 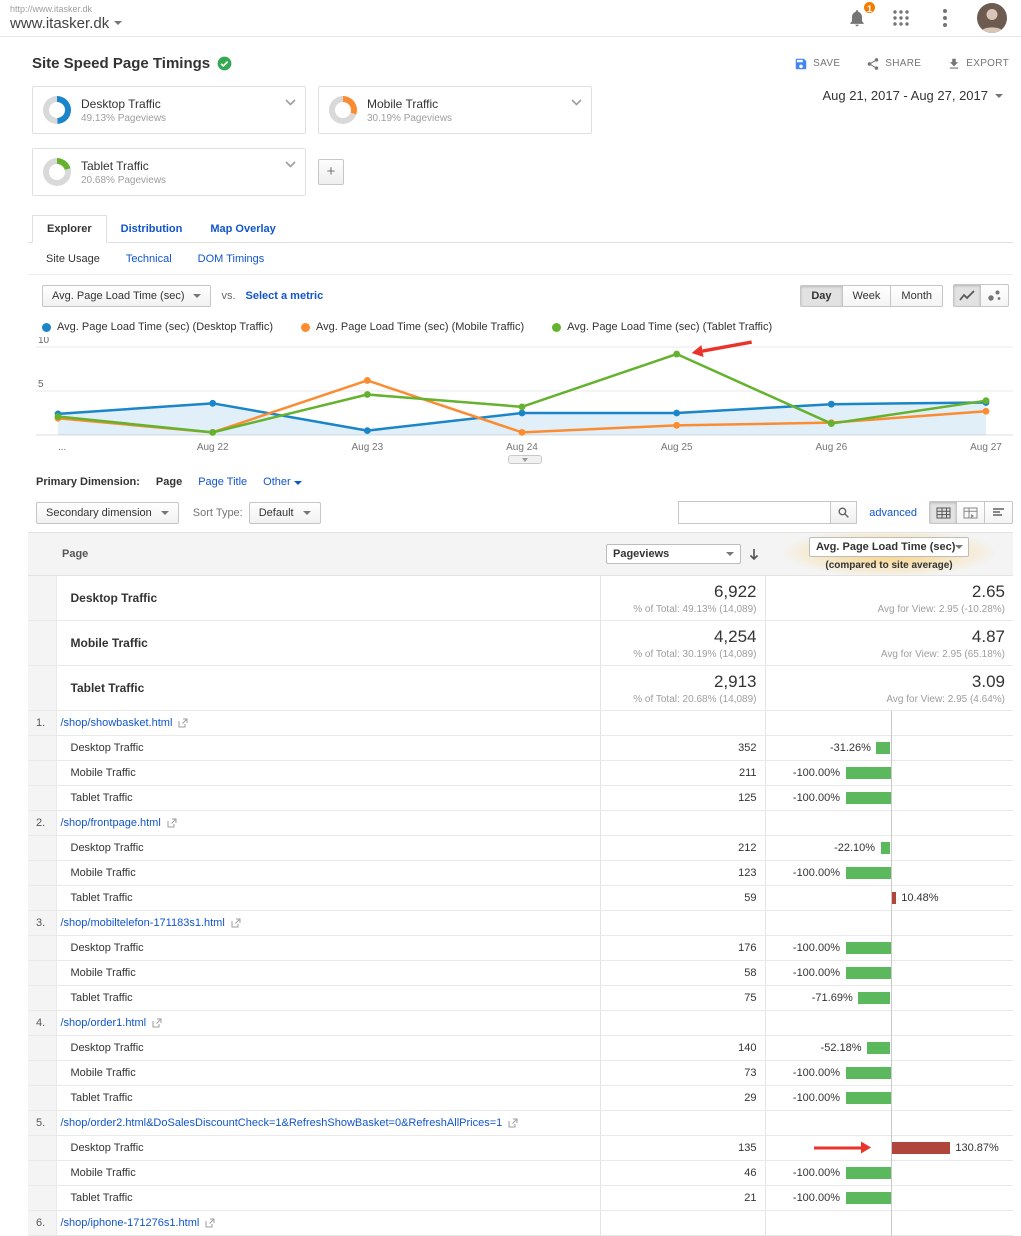 What do you see at coordinates (169, 482) in the screenshot?
I see `dimension-page: Page` at bounding box center [169, 482].